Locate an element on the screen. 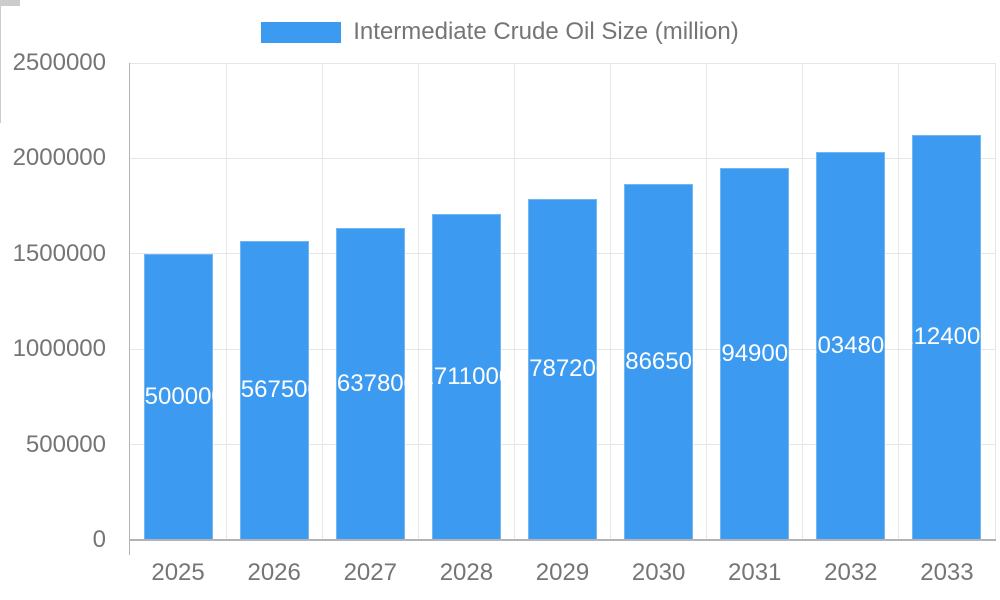  y-axis-label: 0 is located at coordinates (99, 539).